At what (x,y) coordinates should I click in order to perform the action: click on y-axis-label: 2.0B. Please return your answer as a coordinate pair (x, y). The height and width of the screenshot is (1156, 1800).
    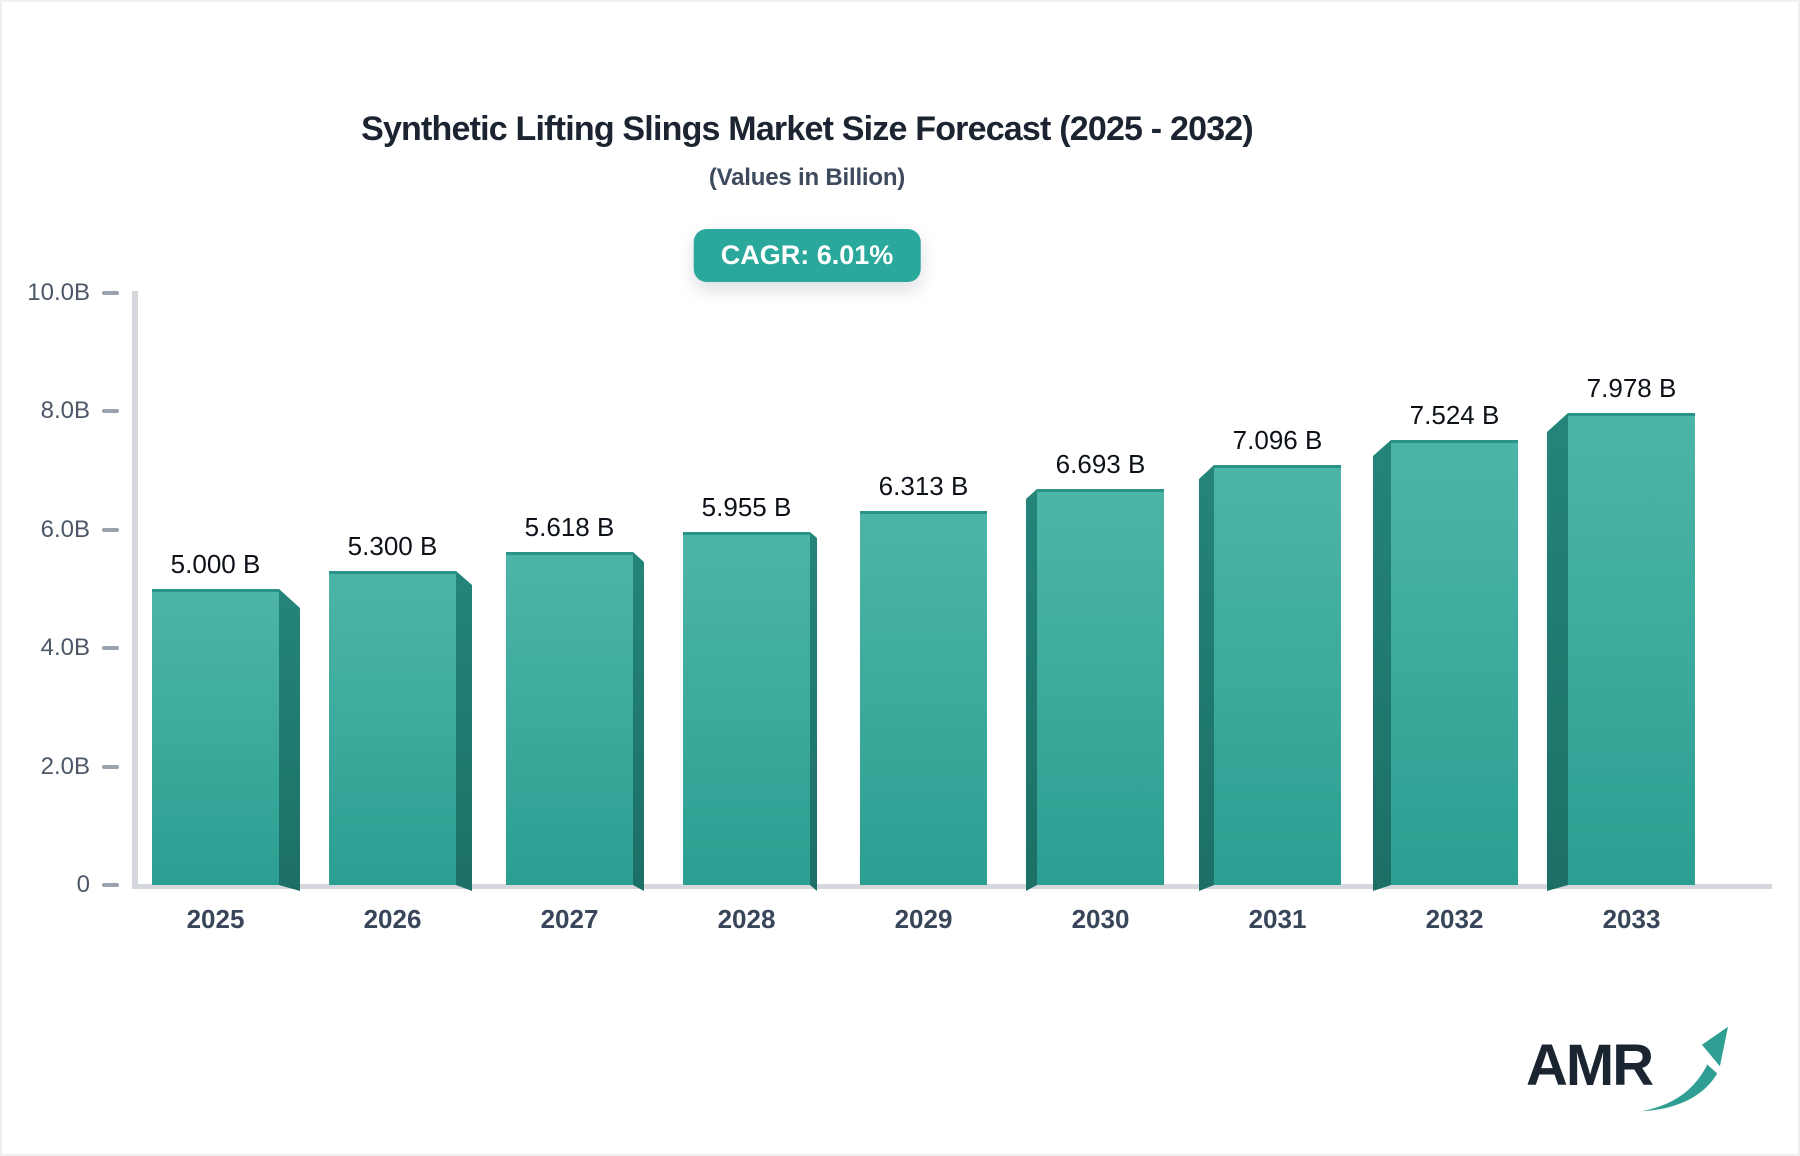
    Looking at the image, I should click on (65, 766).